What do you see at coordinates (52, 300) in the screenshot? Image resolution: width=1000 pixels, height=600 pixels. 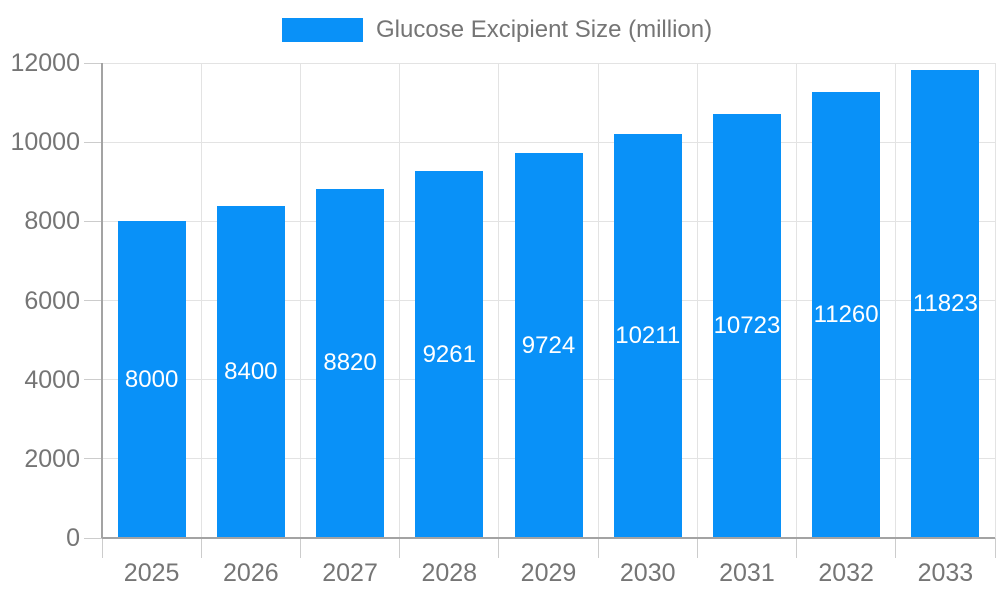 I see `y-axis-label: 6000` at bounding box center [52, 300].